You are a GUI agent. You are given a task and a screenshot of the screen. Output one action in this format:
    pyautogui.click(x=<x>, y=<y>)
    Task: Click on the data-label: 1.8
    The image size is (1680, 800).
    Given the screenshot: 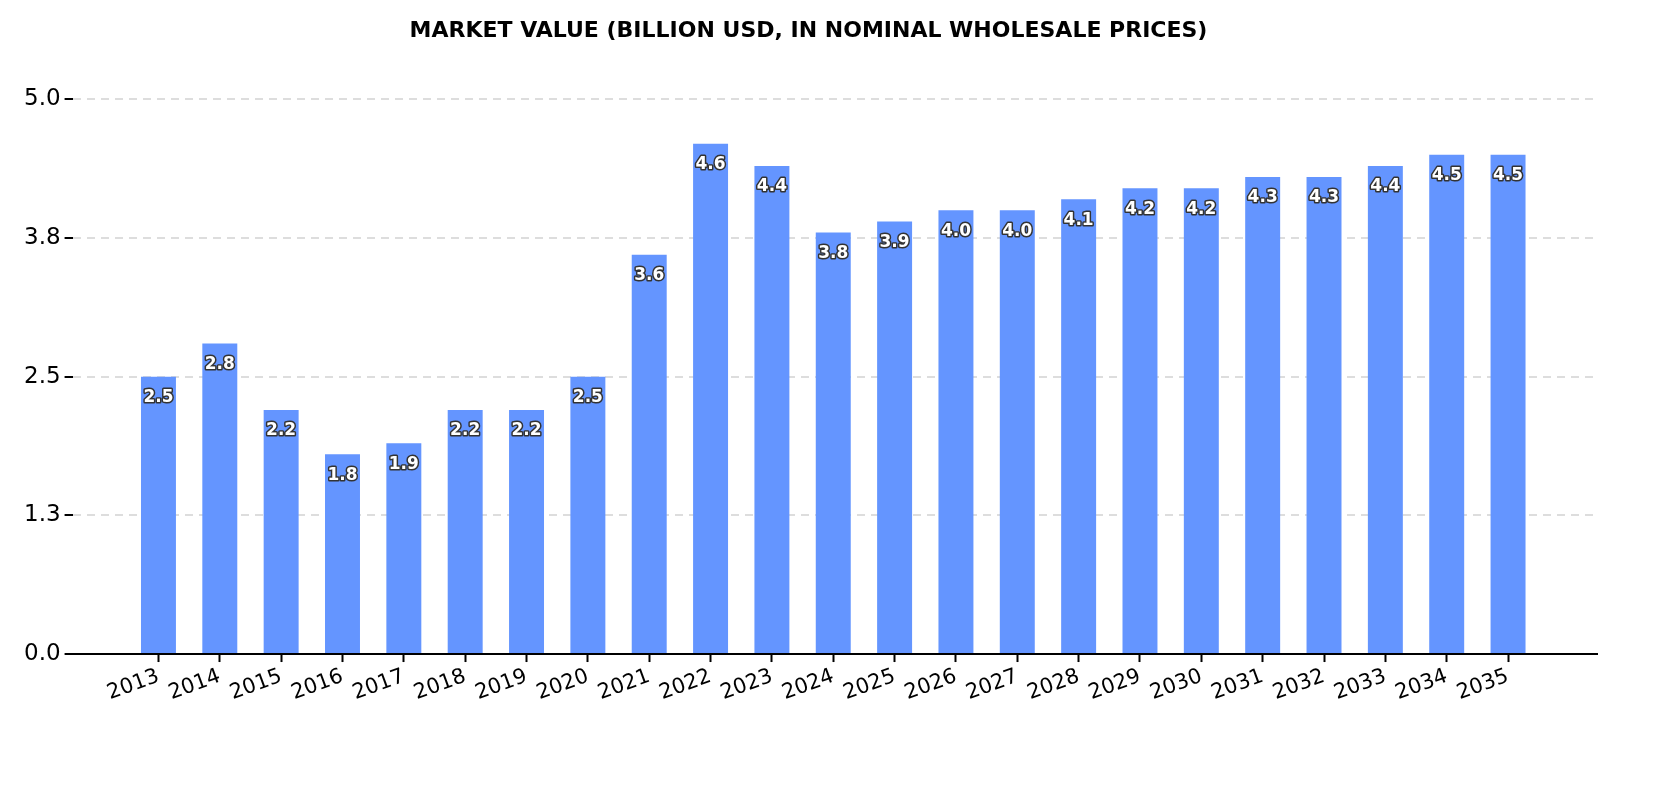 What is the action you would take?
    pyautogui.click(x=342, y=473)
    